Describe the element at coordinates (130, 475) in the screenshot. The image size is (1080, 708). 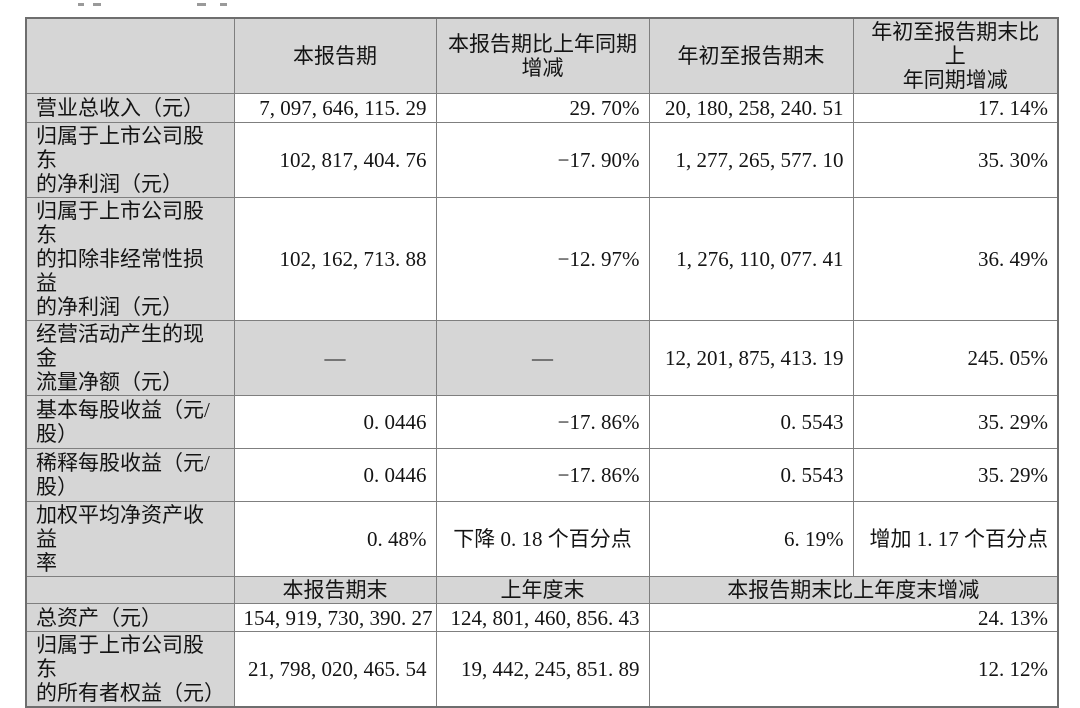
I see `row-label: 稀释每股收益（元/ 股）` at that location.